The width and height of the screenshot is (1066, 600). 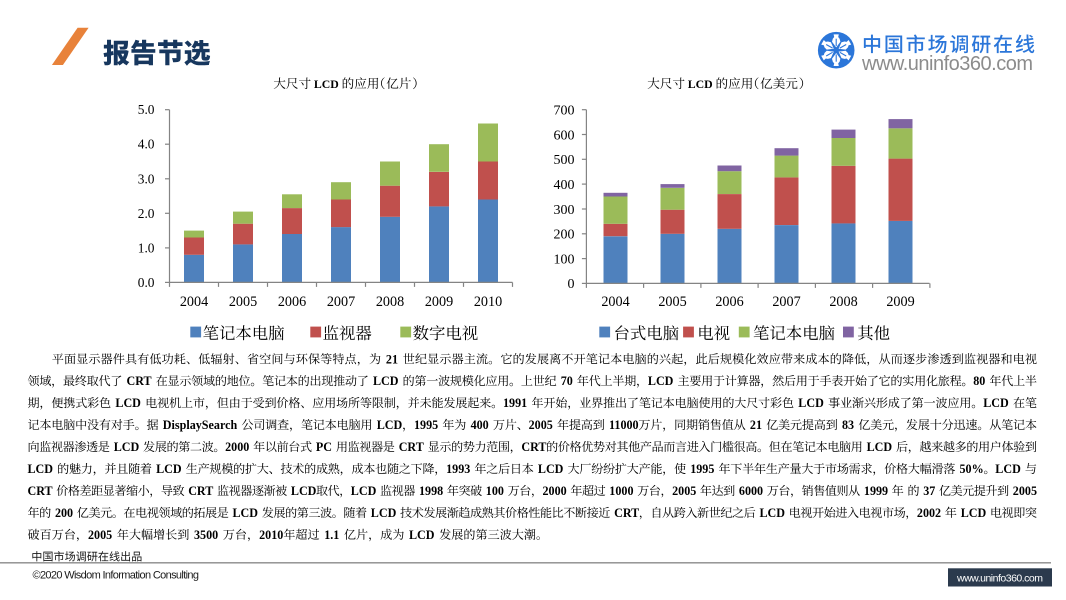 What do you see at coordinates (564, 135) in the screenshot?
I see `svg-text: 600` at bounding box center [564, 135].